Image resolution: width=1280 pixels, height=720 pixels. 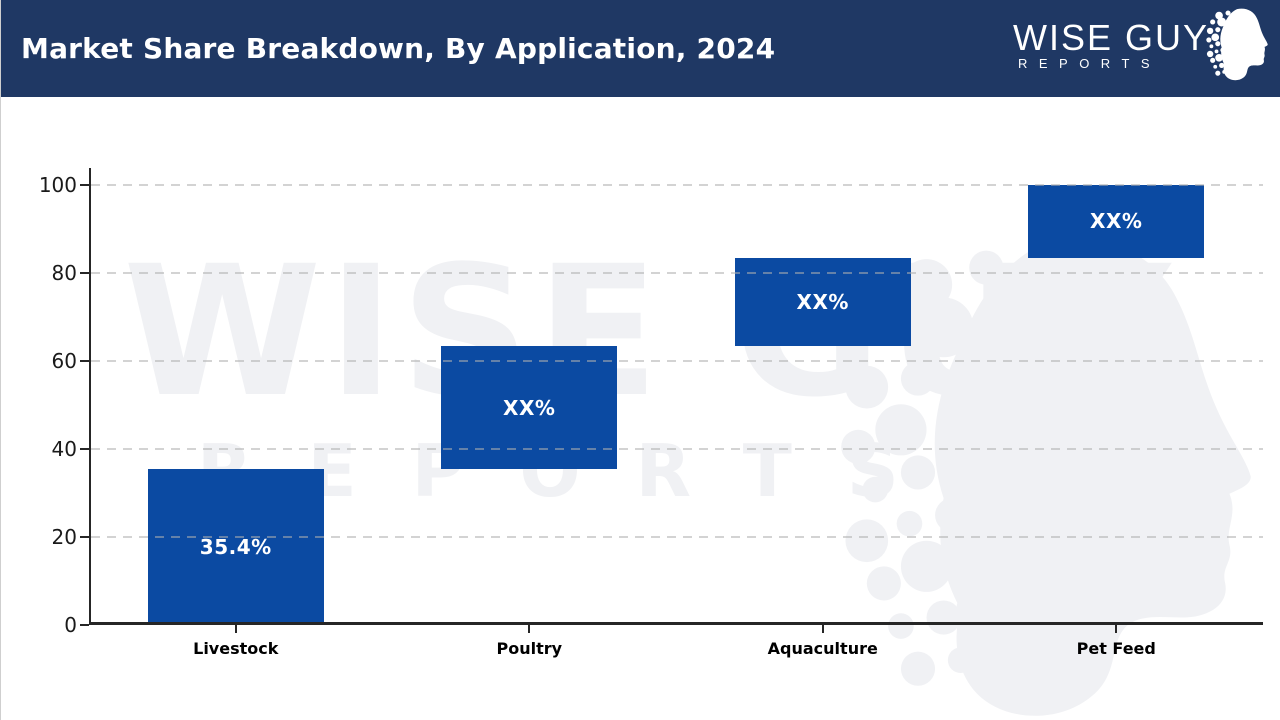 I want to click on bar-pet-feed: XX%, so click(x=1116, y=221).